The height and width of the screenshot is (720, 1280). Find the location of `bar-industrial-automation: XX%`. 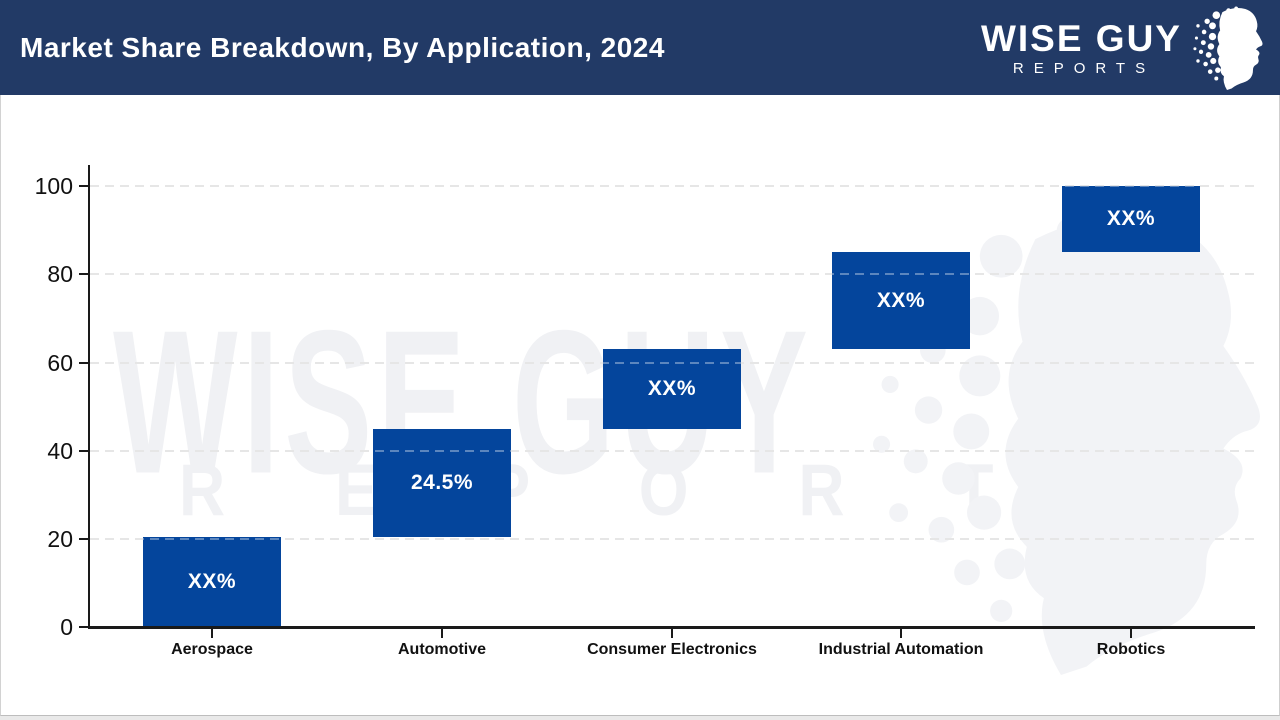

bar-industrial-automation: XX% is located at coordinates (901, 301).